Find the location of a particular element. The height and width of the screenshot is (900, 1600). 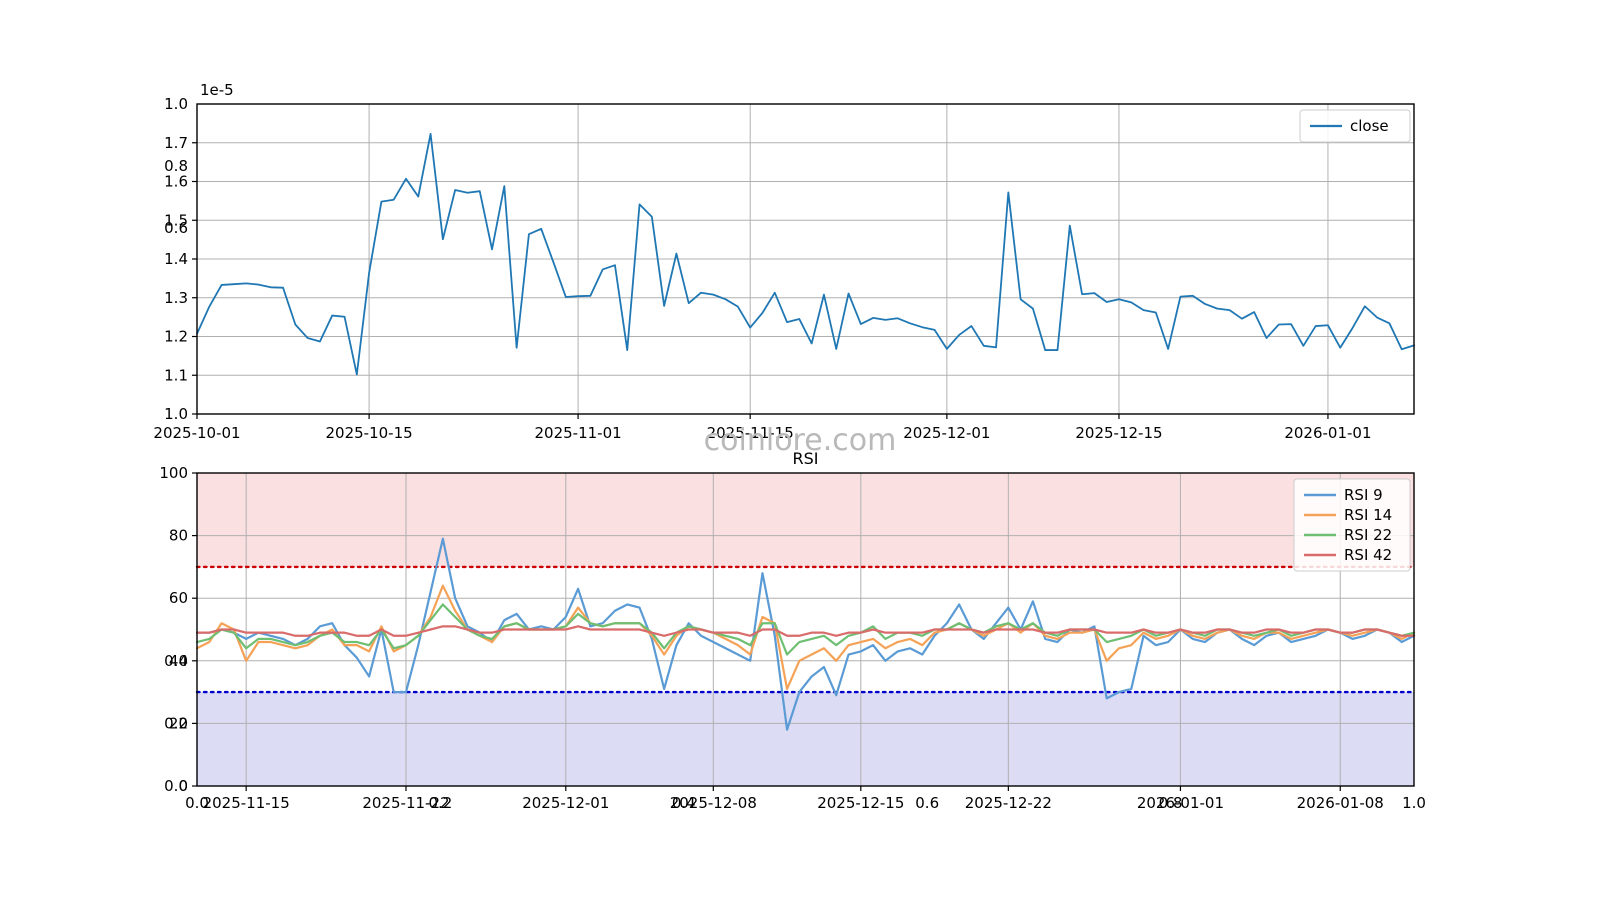

rsi-ytick-overlay-0.4: 0.4 is located at coordinates (176, 661).